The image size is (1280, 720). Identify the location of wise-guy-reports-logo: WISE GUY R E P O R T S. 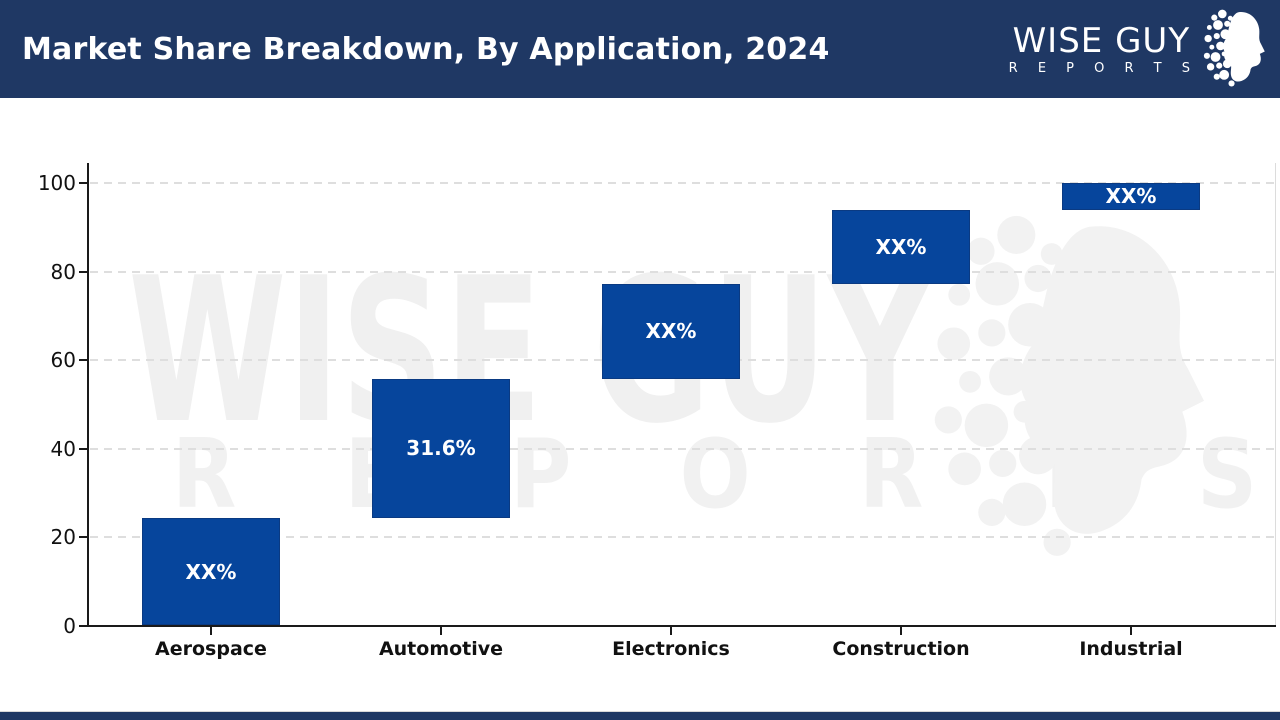
(1142, 49).